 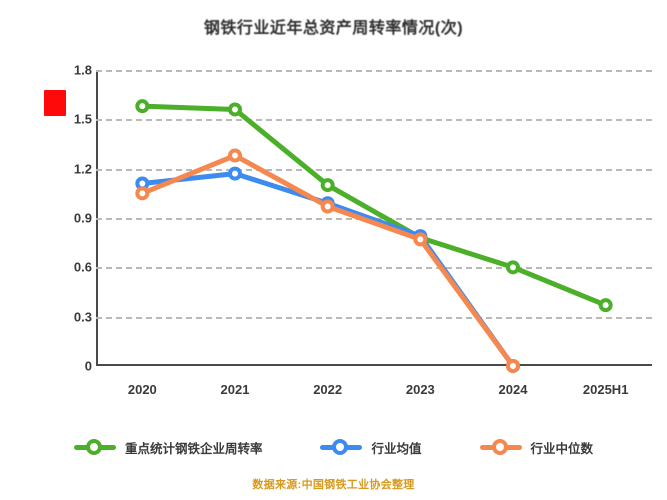 What do you see at coordinates (396, 448) in the screenshot?
I see `legend-label: 行业均值` at bounding box center [396, 448].